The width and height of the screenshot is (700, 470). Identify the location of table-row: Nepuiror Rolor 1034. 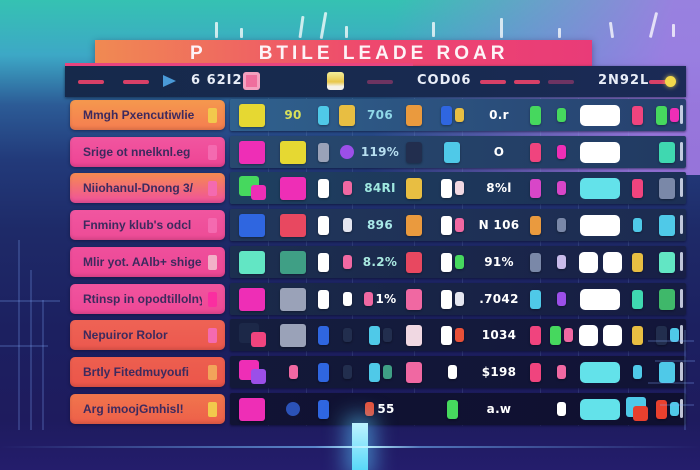
(350, 335).